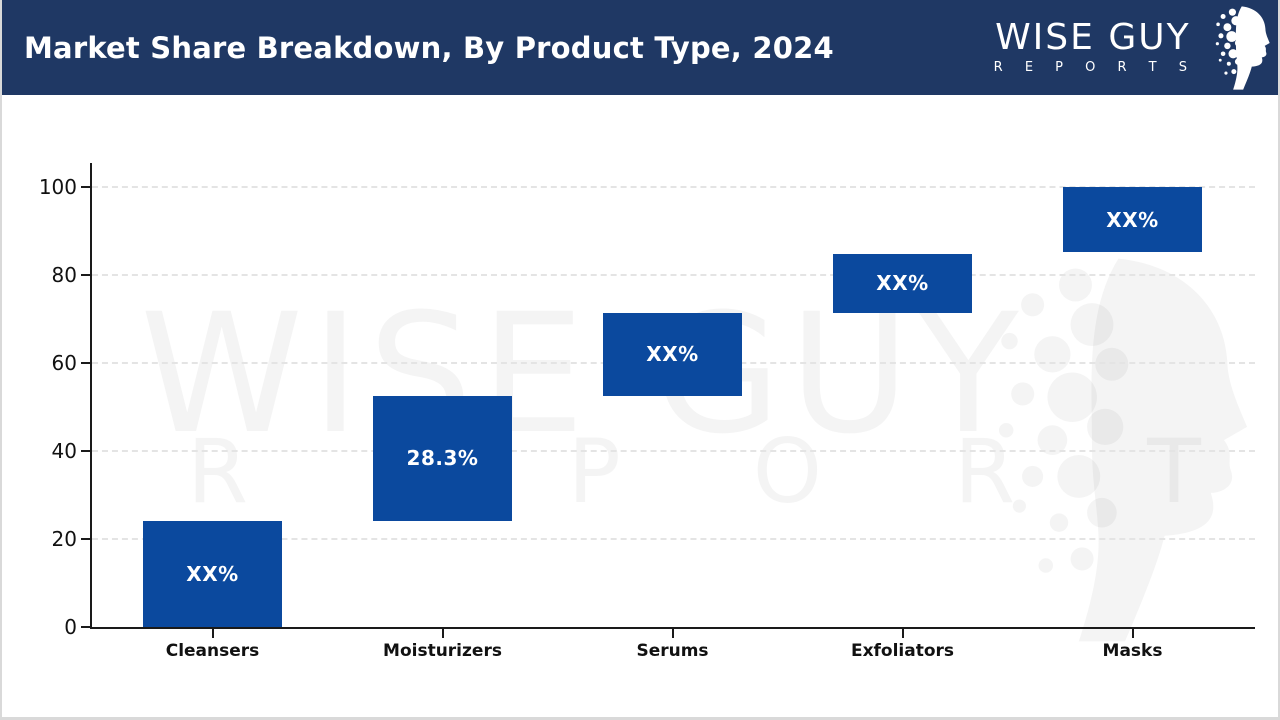 The image size is (1280, 720). I want to click on brand-logo-text: WISE GUY R E P O R T S, so click(1093, 46).